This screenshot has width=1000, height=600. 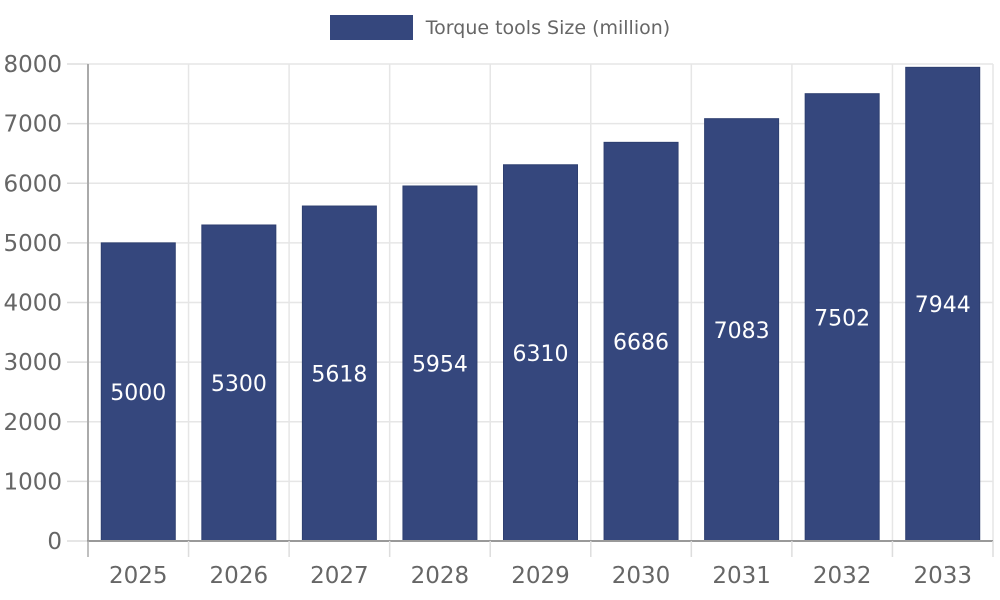 I want to click on bar-value-label: 5954, so click(x=440, y=364).